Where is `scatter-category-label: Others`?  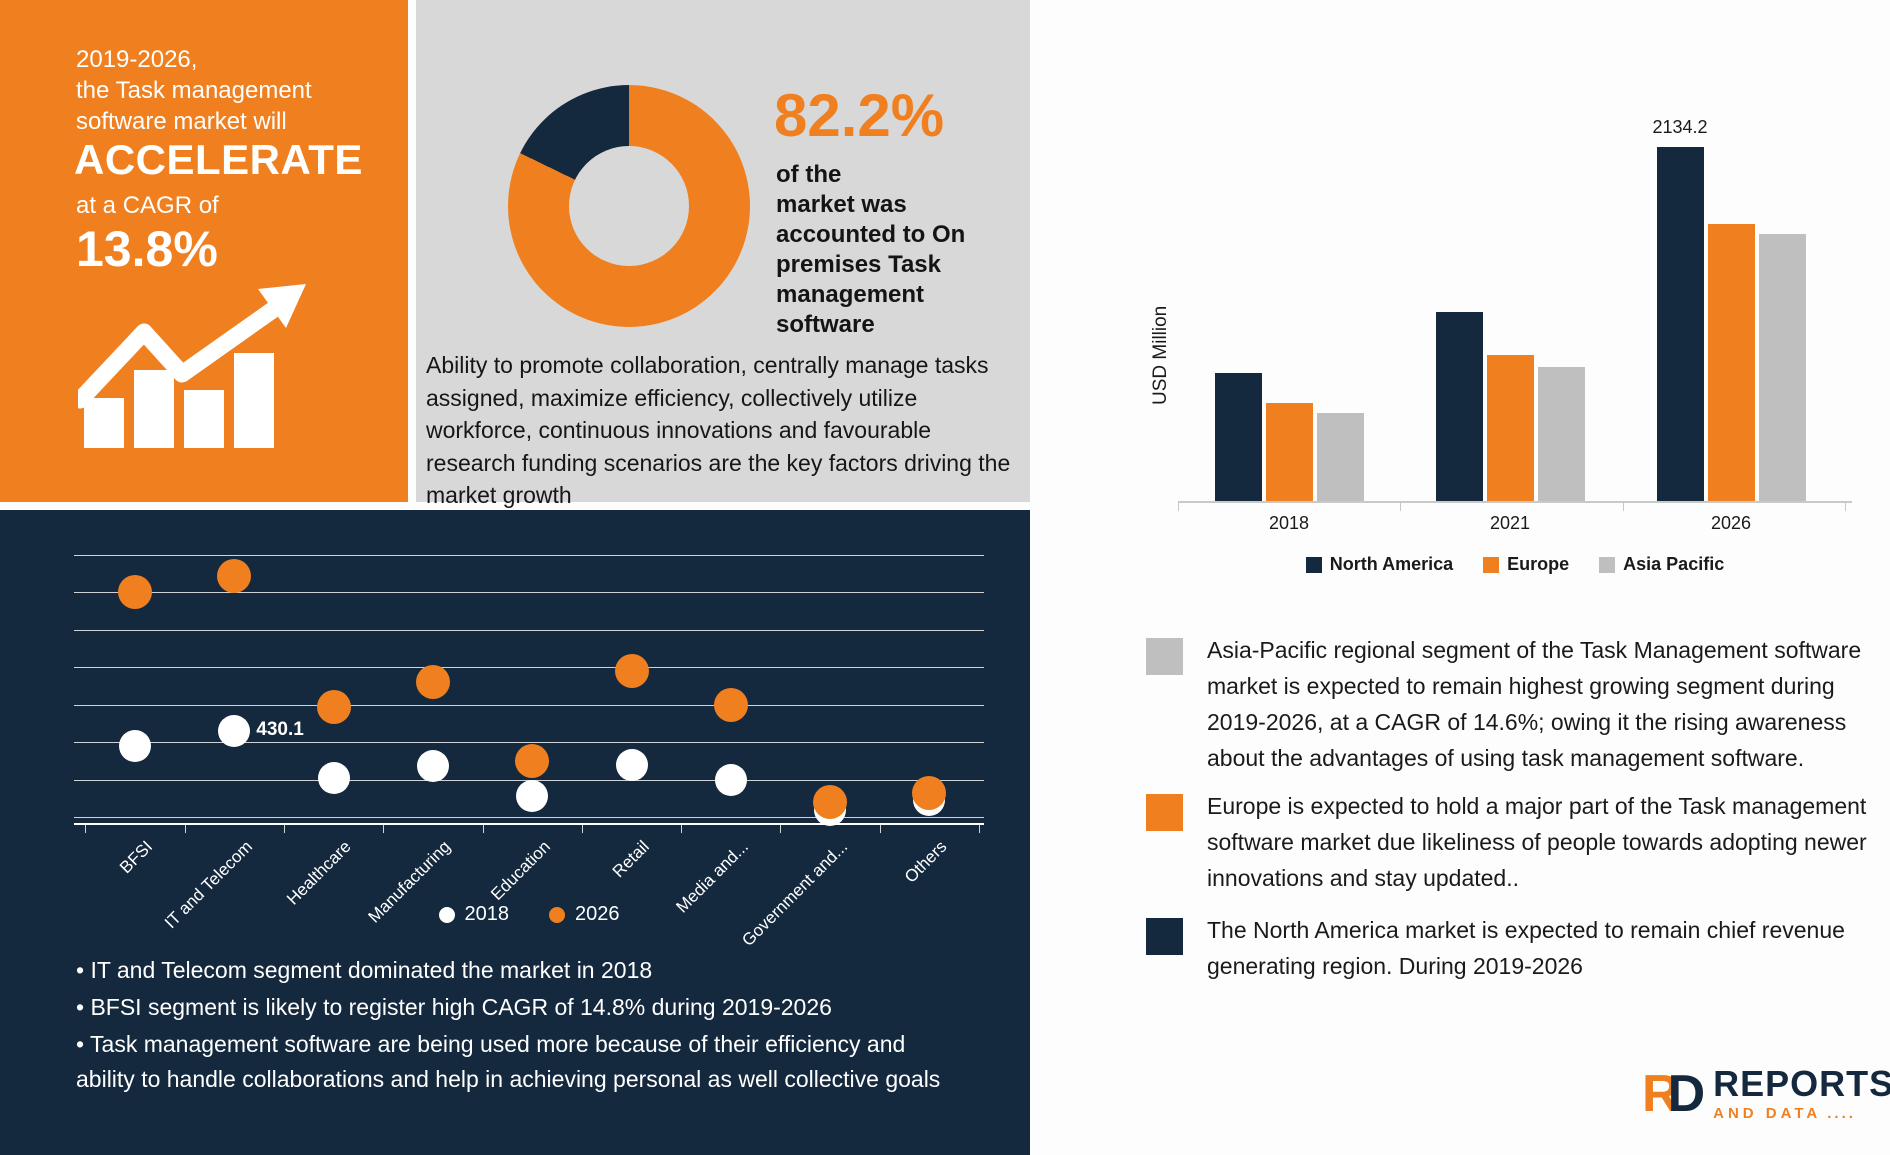 scatter-category-label: Others is located at coordinates (926, 862).